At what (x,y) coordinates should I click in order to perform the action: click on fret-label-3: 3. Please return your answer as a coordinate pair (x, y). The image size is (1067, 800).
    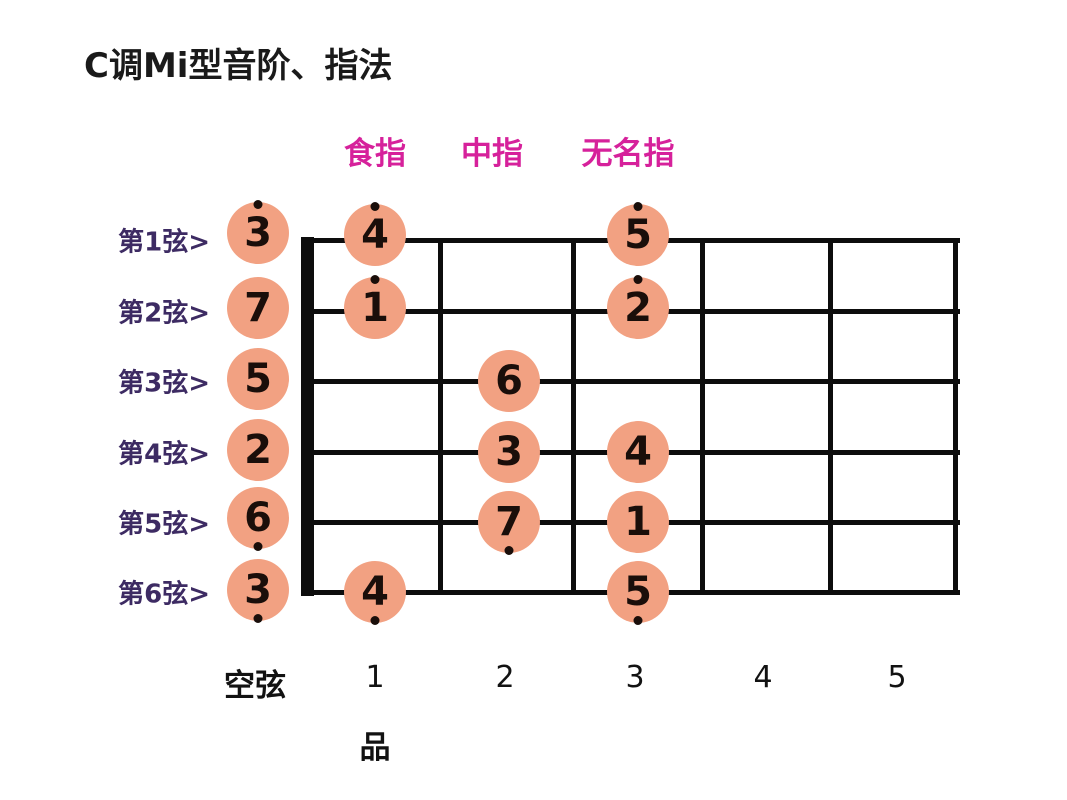
    Looking at the image, I should click on (635, 677).